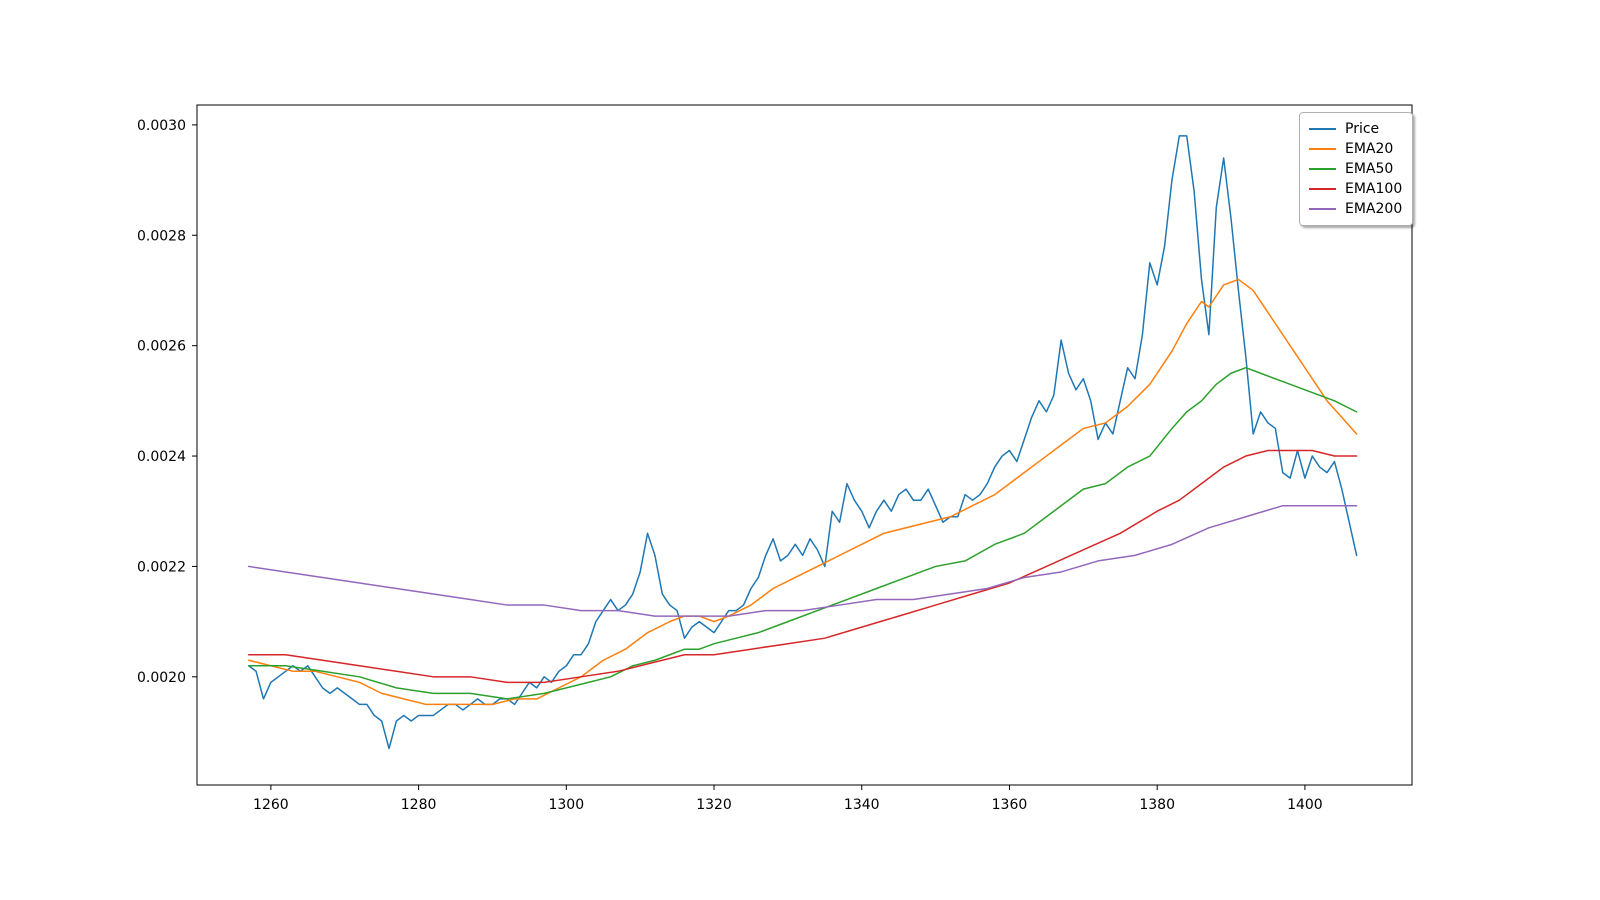 This screenshot has width=1600, height=900. What do you see at coordinates (862, 805) in the screenshot?
I see `x-tick-label: 1340` at bounding box center [862, 805].